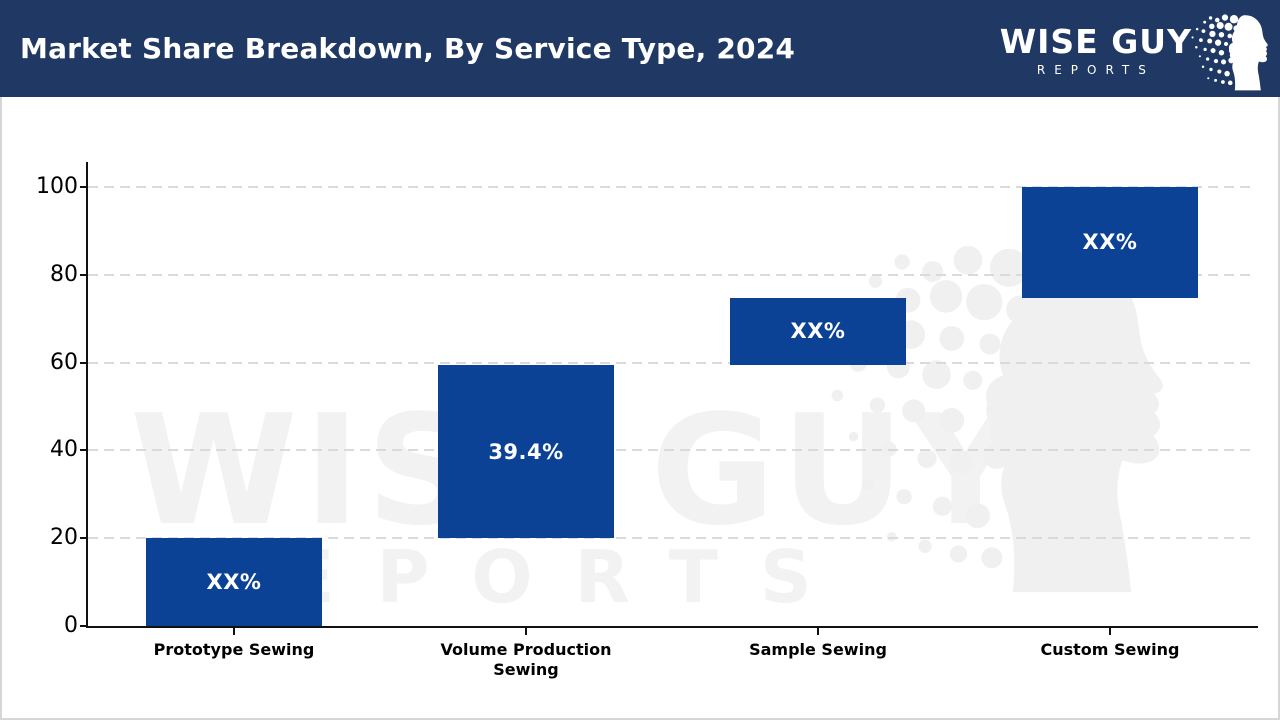 Image resolution: width=1280 pixels, height=720 pixels. I want to click on x-axis-line, so click(672, 627).